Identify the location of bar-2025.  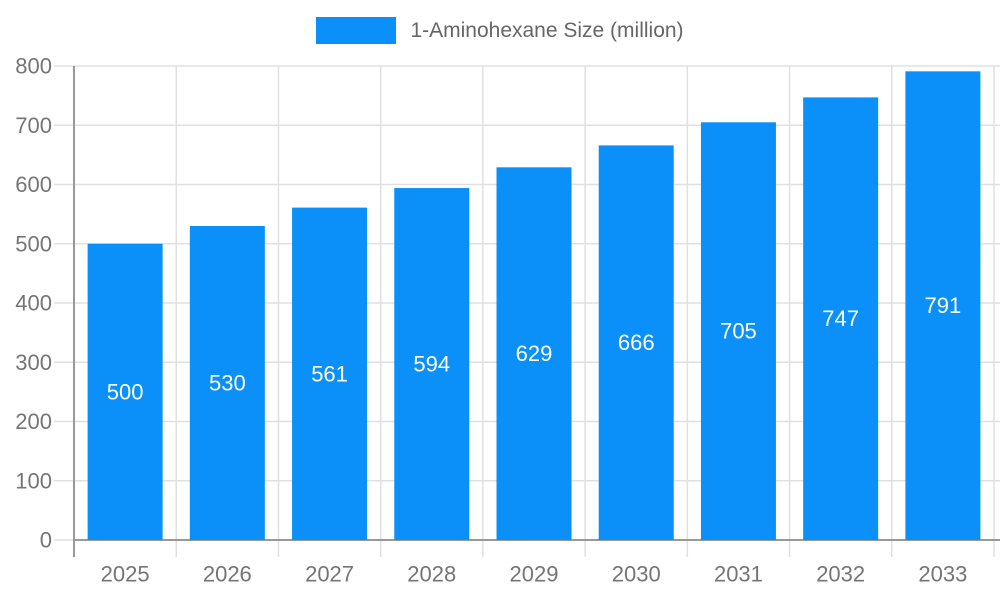
(125, 391).